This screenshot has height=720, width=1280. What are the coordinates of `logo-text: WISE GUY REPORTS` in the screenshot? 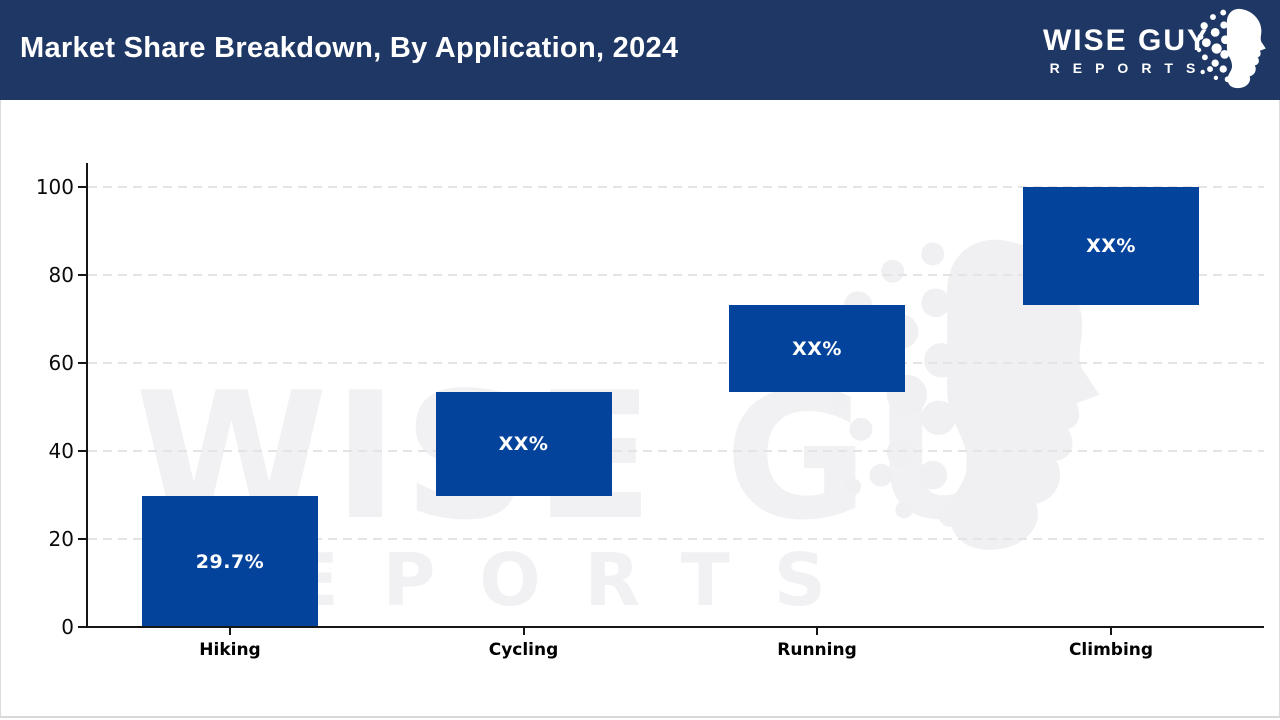 It's located at (1126, 50).